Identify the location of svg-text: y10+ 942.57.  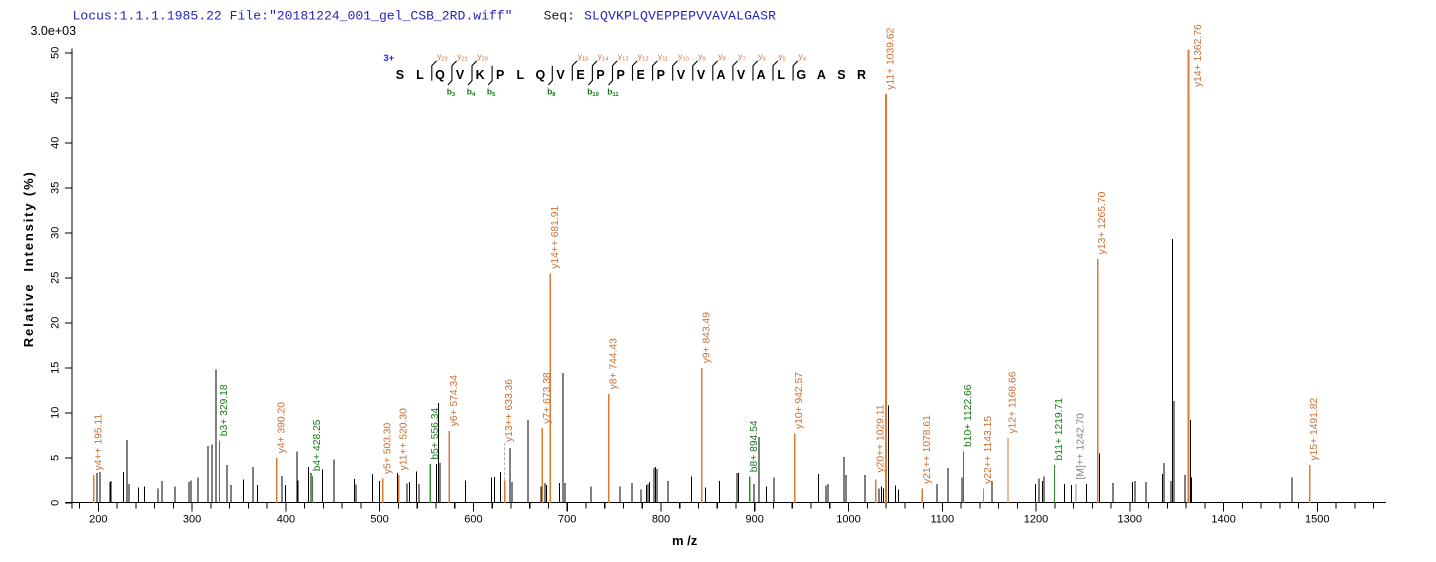
(799, 400).